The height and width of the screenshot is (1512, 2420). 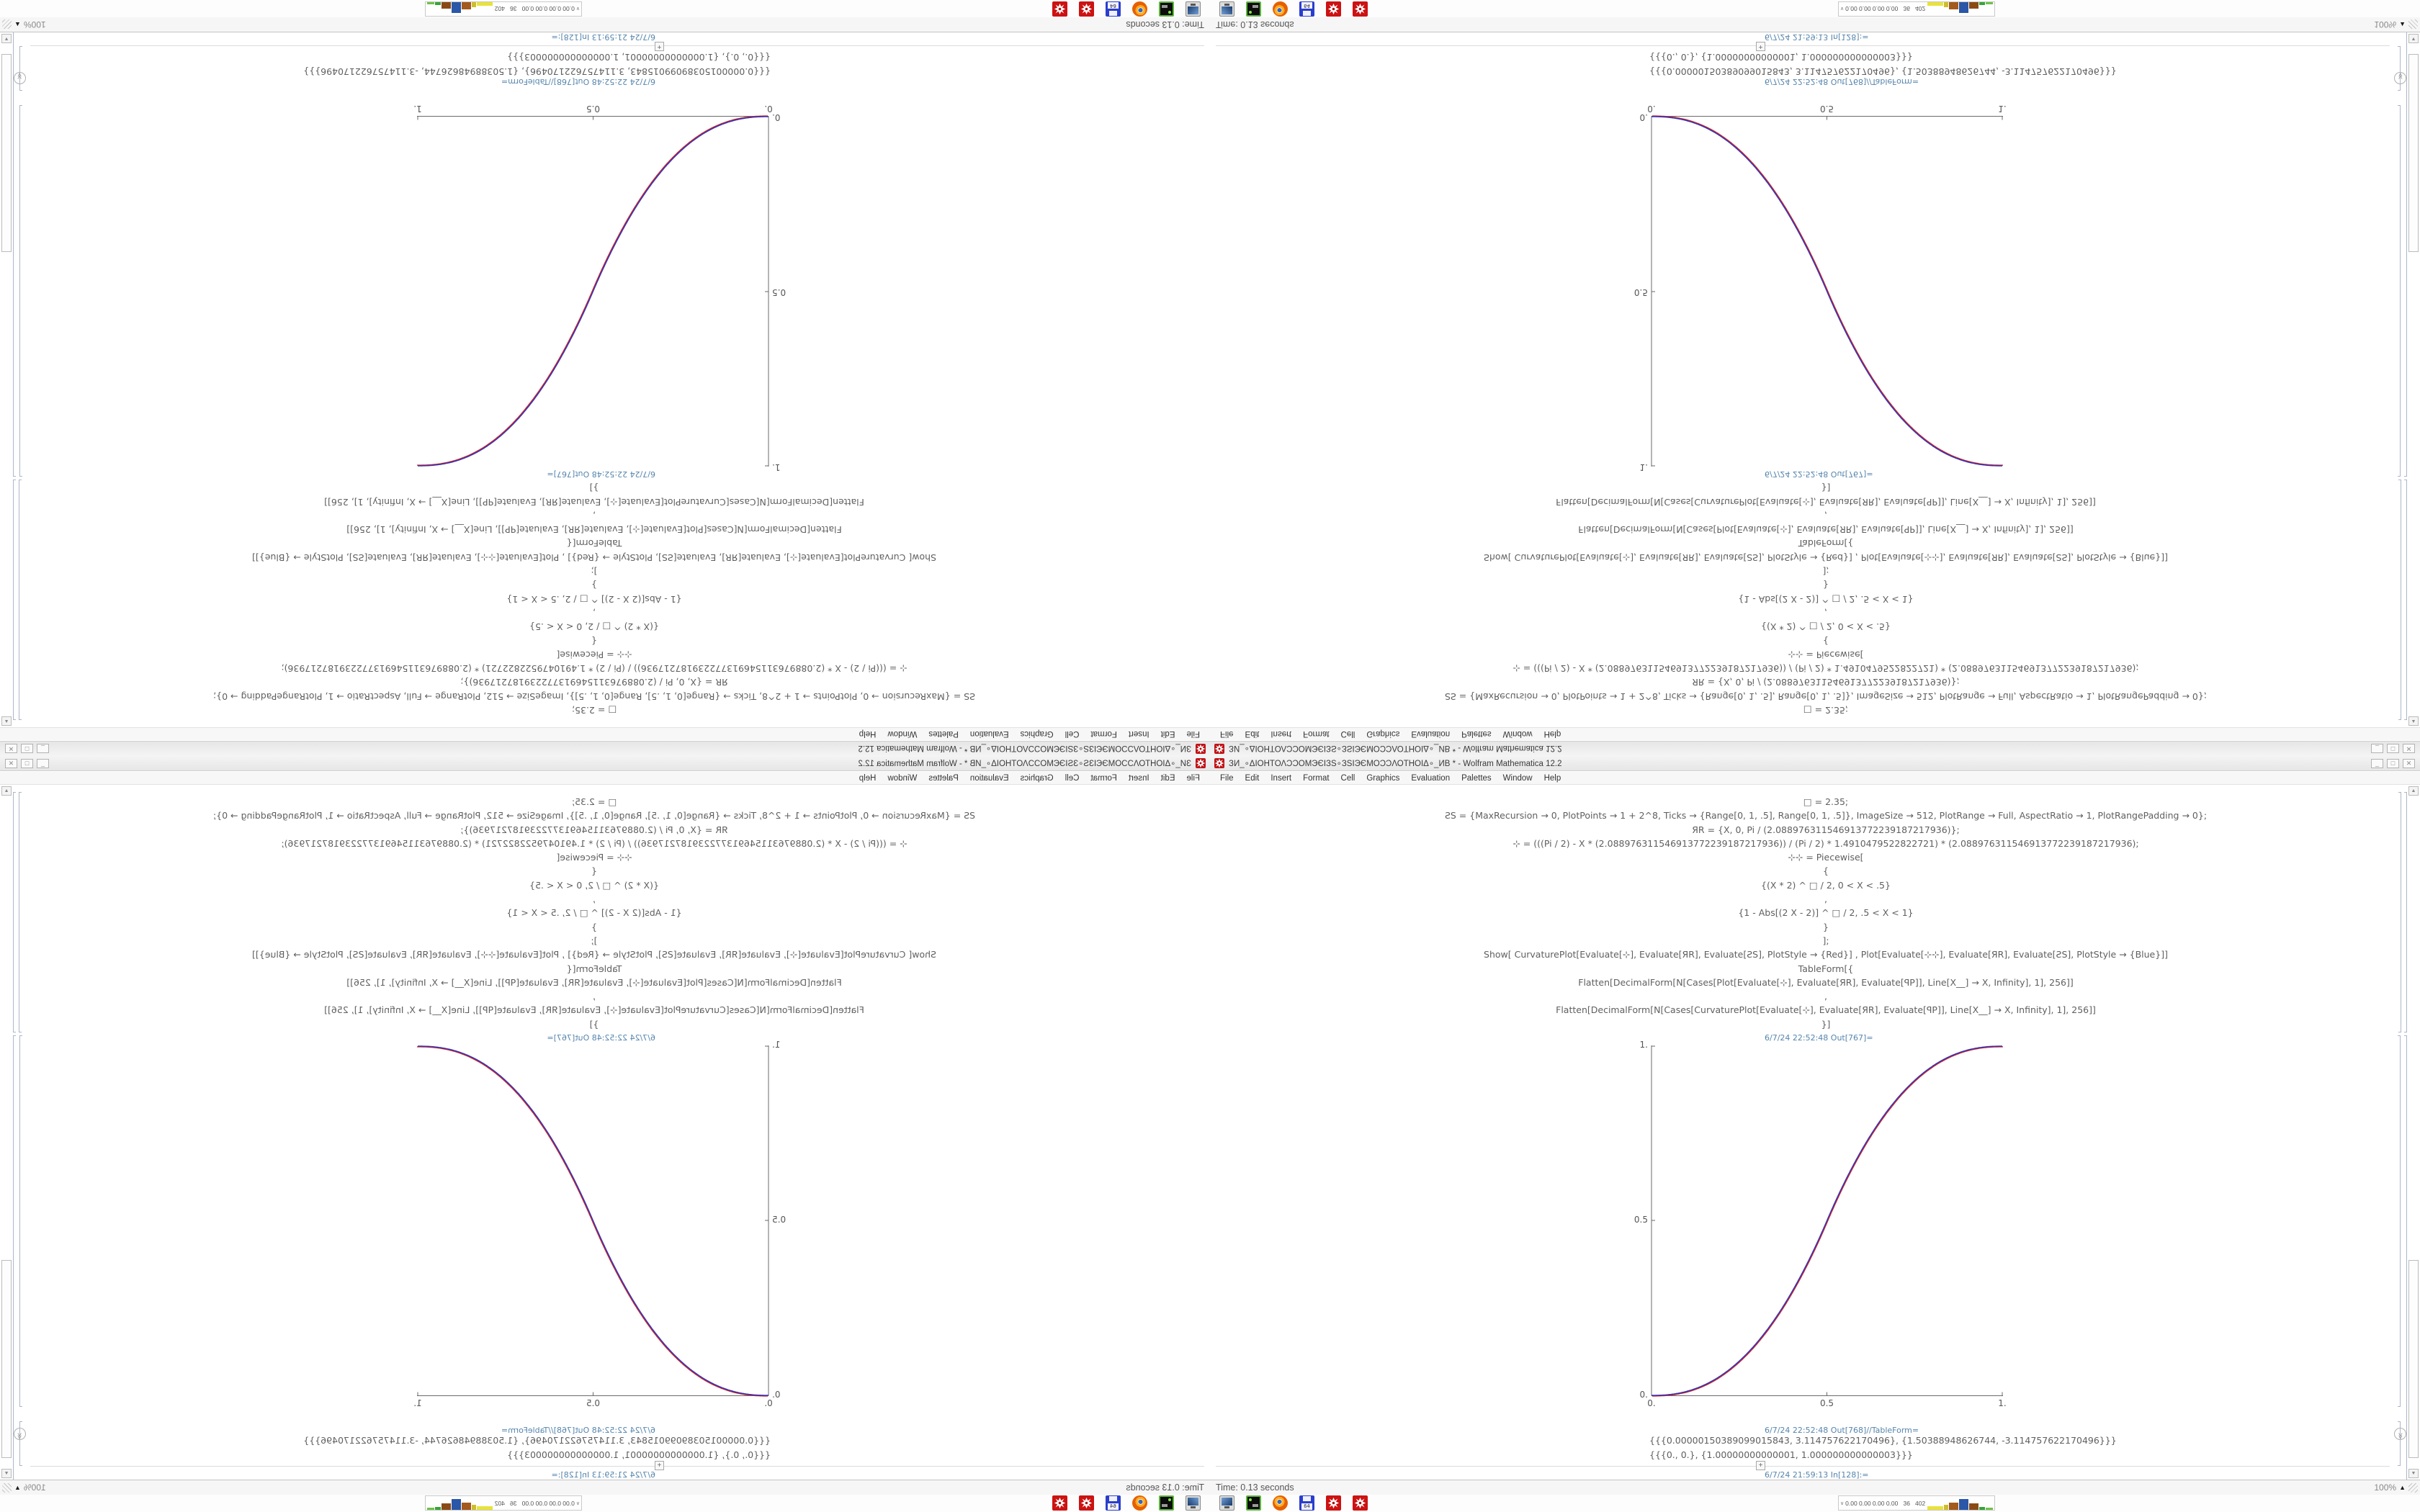 What do you see at coordinates (1820, 288) in the screenshot?
I see `output-plot: 0. 0.5 1. 0. 0.5 1.` at bounding box center [1820, 288].